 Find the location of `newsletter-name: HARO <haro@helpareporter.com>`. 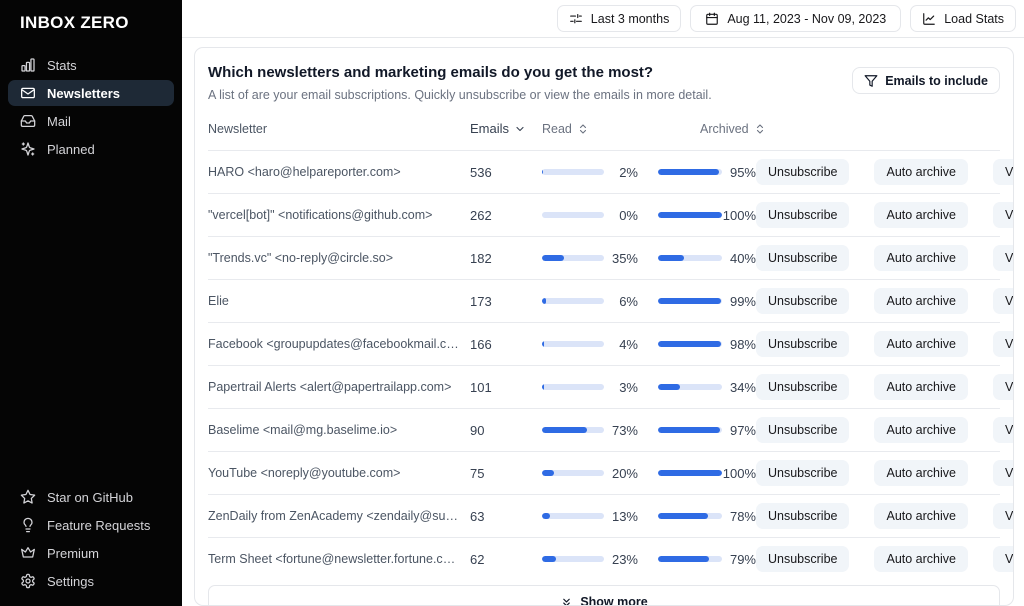

newsletter-name: HARO <haro@helpareporter.com> is located at coordinates (304, 172).